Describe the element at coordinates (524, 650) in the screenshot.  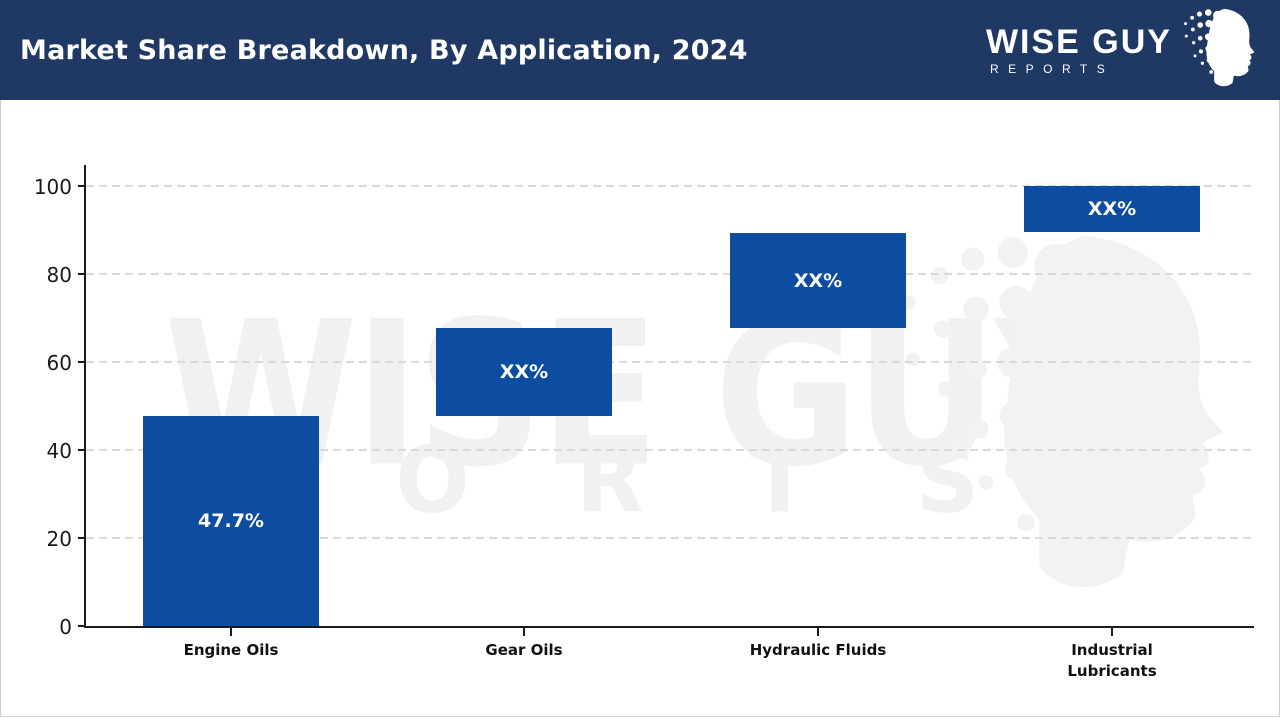
I see `x-axis-category-label: Gear Oils` at that location.